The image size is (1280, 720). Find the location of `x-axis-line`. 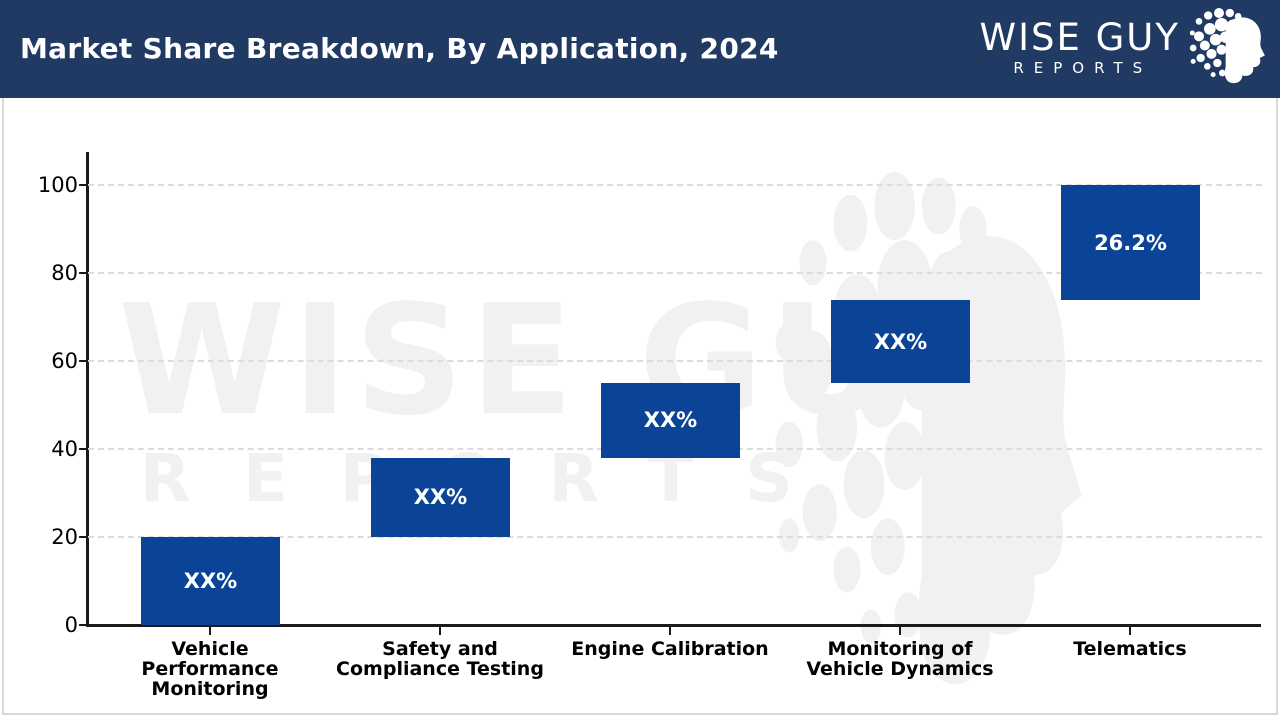

x-axis-line is located at coordinates (673, 625).